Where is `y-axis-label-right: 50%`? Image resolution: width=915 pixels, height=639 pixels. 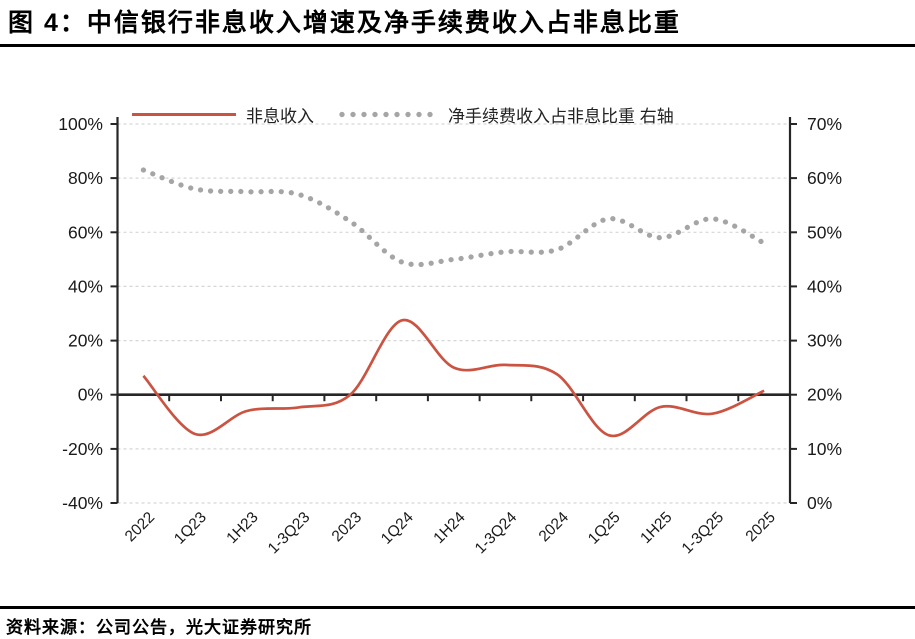
y-axis-label-right: 50% is located at coordinates (824, 232).